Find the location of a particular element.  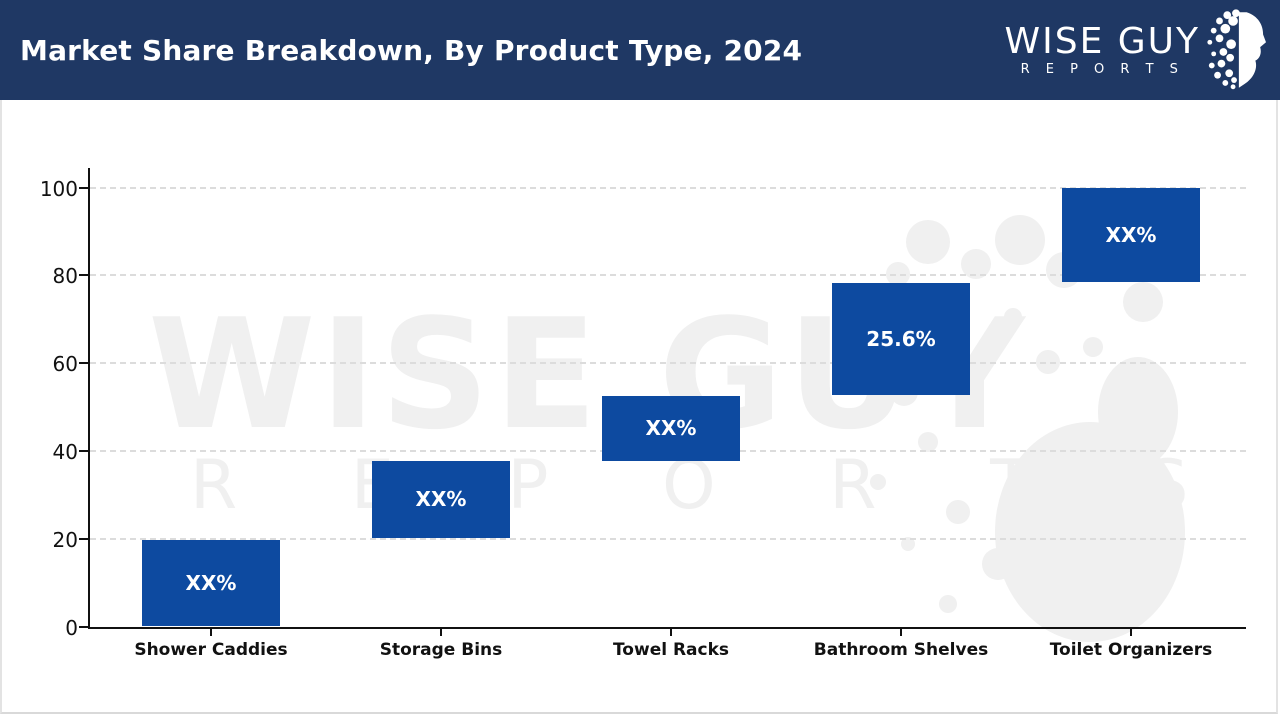

logo-face-icon is located at coordinates (1236, 49).